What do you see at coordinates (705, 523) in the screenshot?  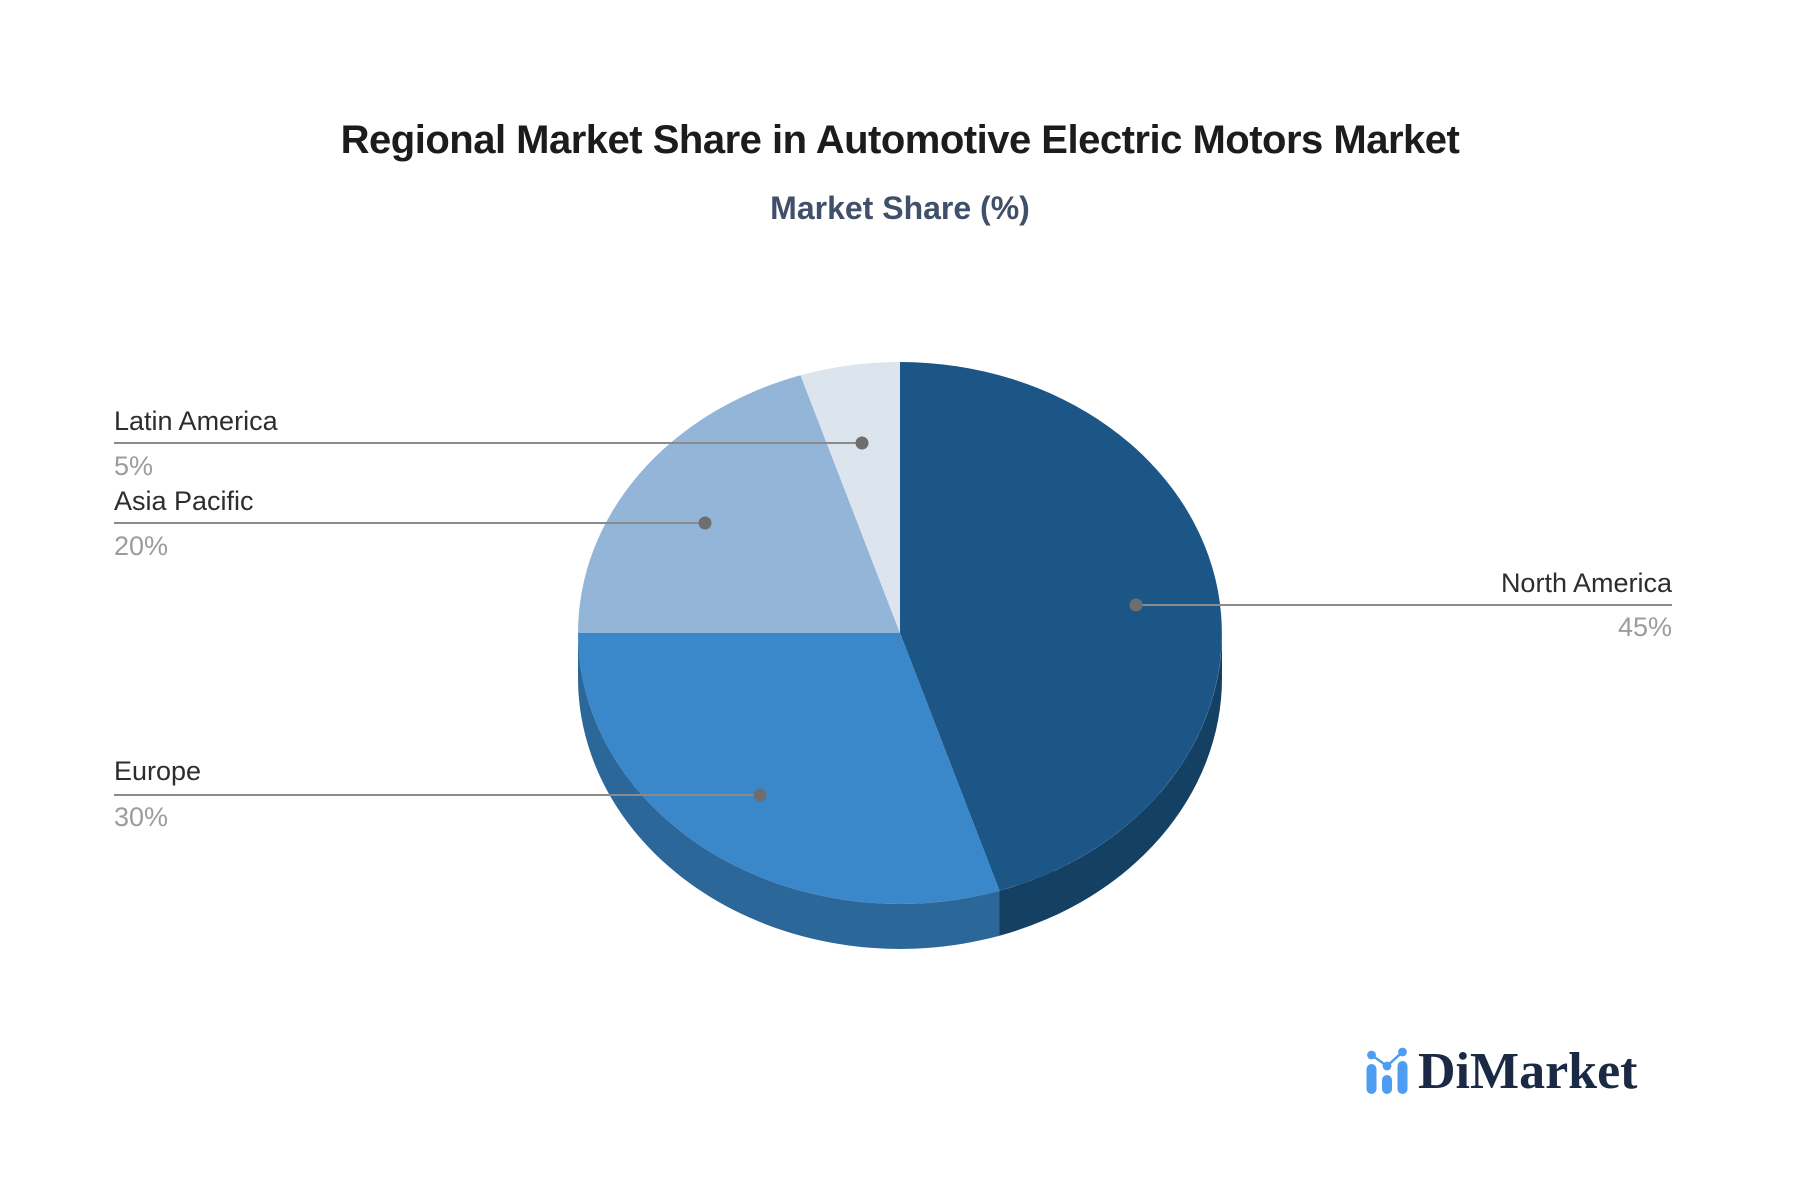 I see `callout-dot-asia-pacific` at bounding box center [705, 523].